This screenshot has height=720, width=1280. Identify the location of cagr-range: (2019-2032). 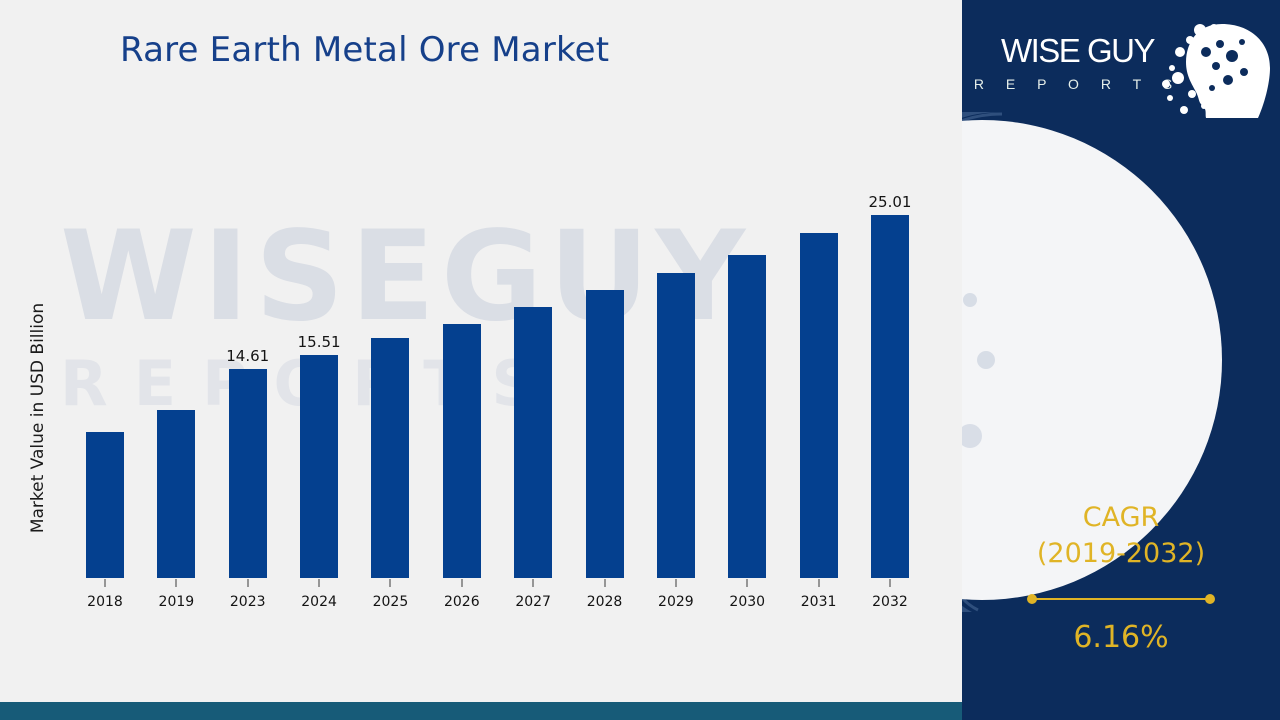
(1121, 553).